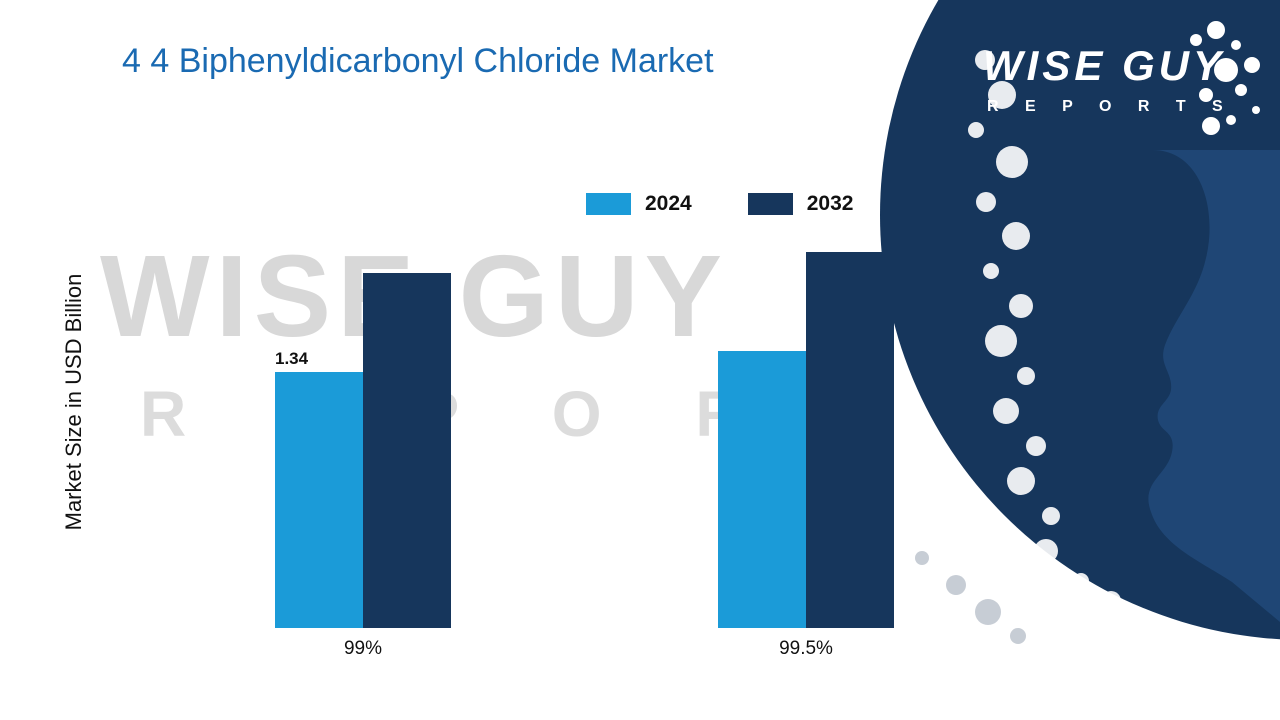 The image size is (1280, 720). Describe the element at coordinates (719, 204) in the screenshot. I see `legend: 2024 2032` at that location.